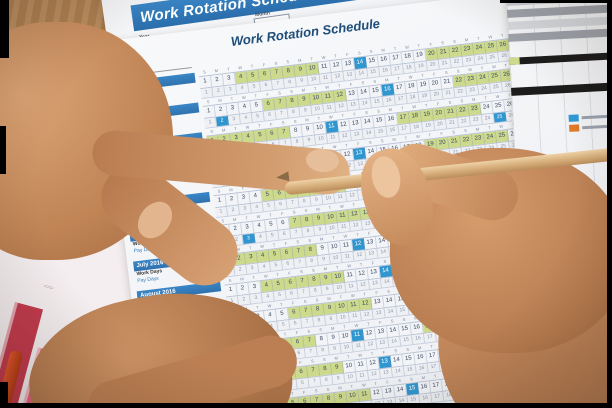 The image size is (612, 408). I want to click on pay-day-cell: 2, so click(223, 121).